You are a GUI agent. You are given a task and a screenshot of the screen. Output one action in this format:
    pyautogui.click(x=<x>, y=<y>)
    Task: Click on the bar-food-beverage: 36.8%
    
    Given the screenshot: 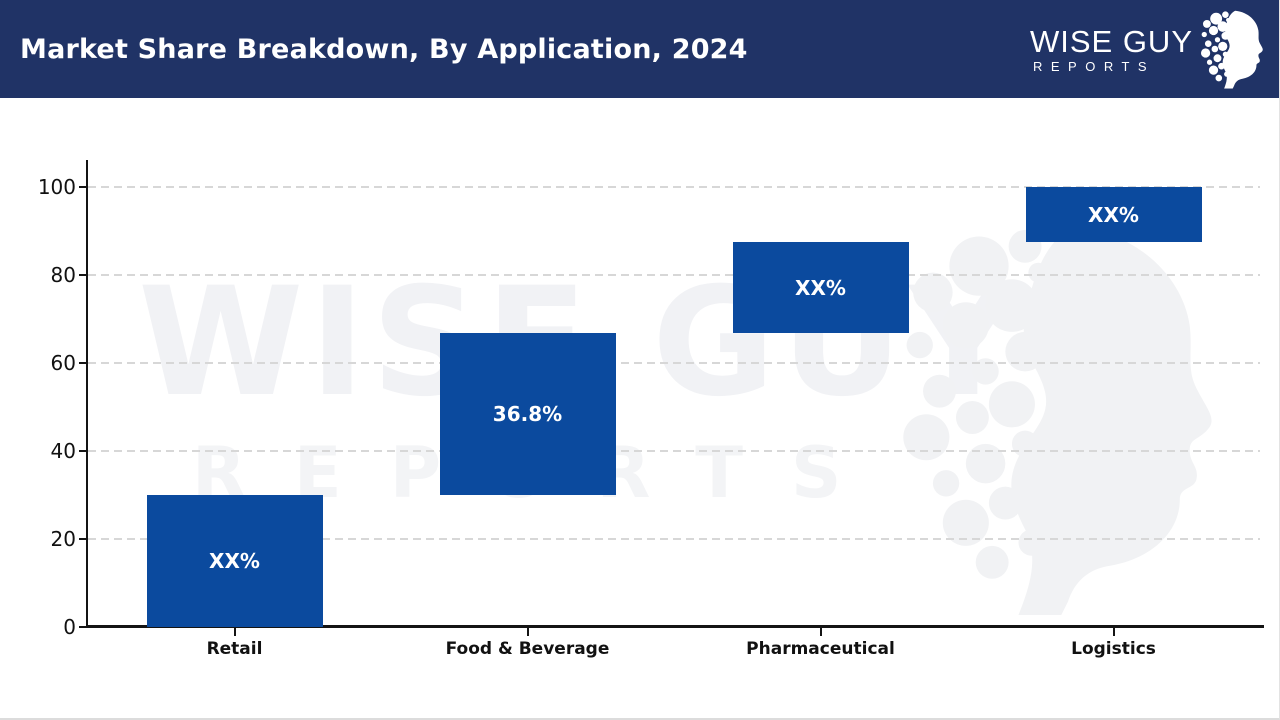 What is the action you would take?
    pyautogui.click(x=527, y=414)
    